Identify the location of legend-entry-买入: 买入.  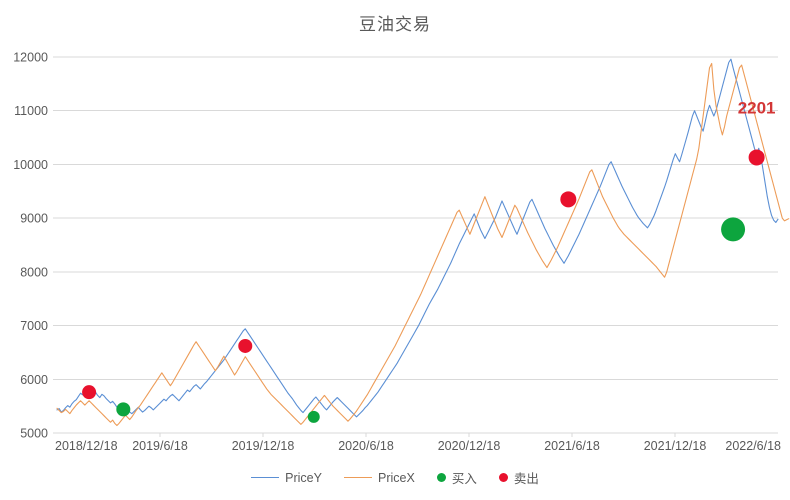
(456, 477).